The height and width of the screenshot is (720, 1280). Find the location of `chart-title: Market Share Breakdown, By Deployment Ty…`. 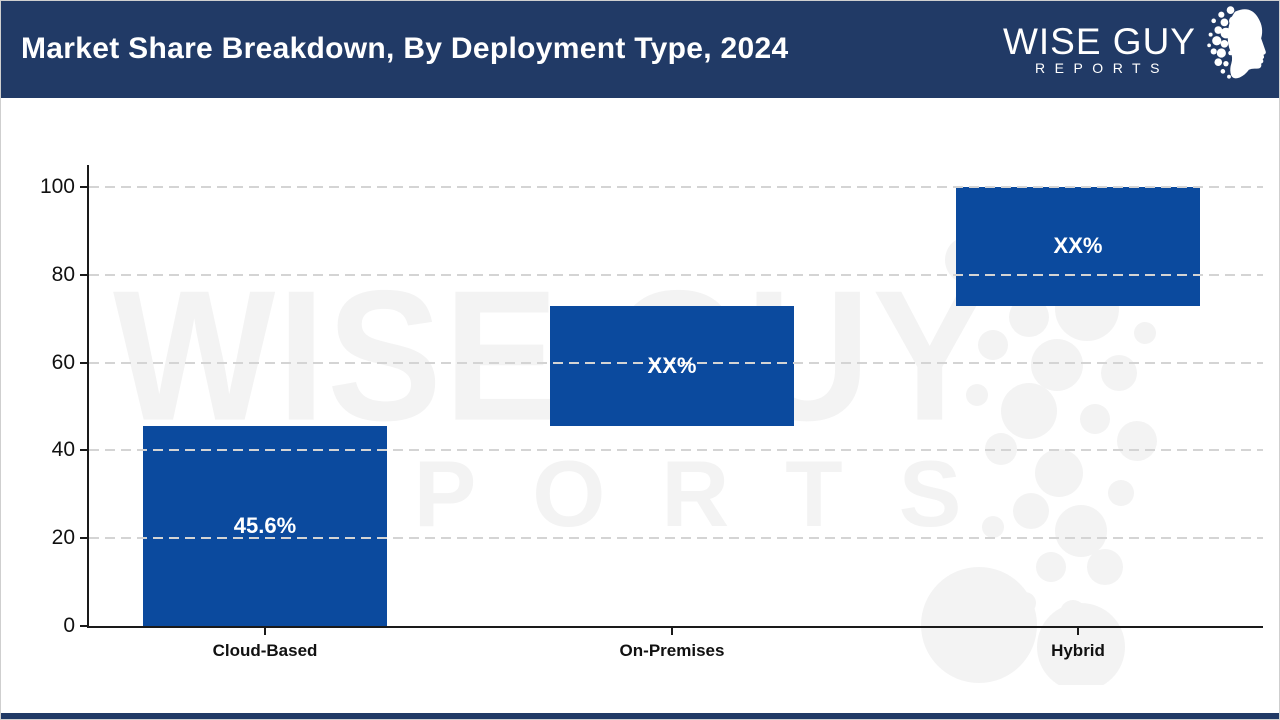

chart-title: Market Share Breakdown, By Deployment Ty… is located at coordinates (405, 48).